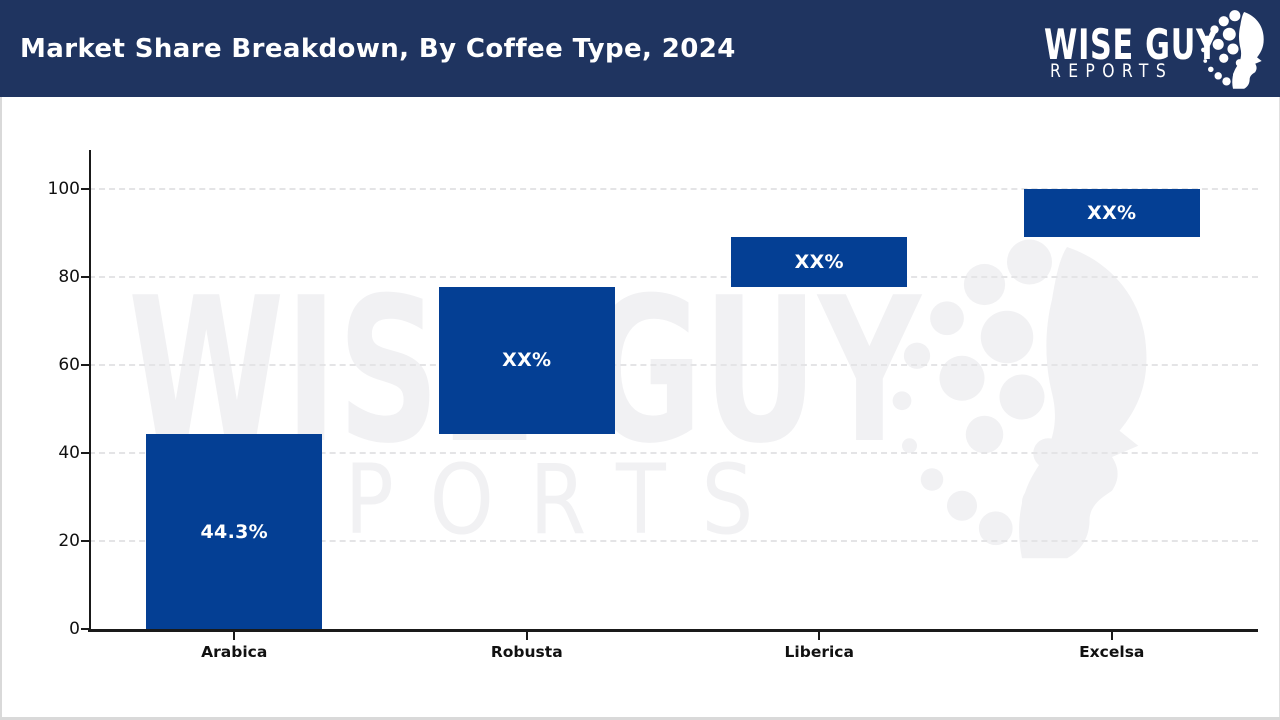 The image size is (1280, 720). I want to click on bar-excelsa: XX%, so click(1111, 213).